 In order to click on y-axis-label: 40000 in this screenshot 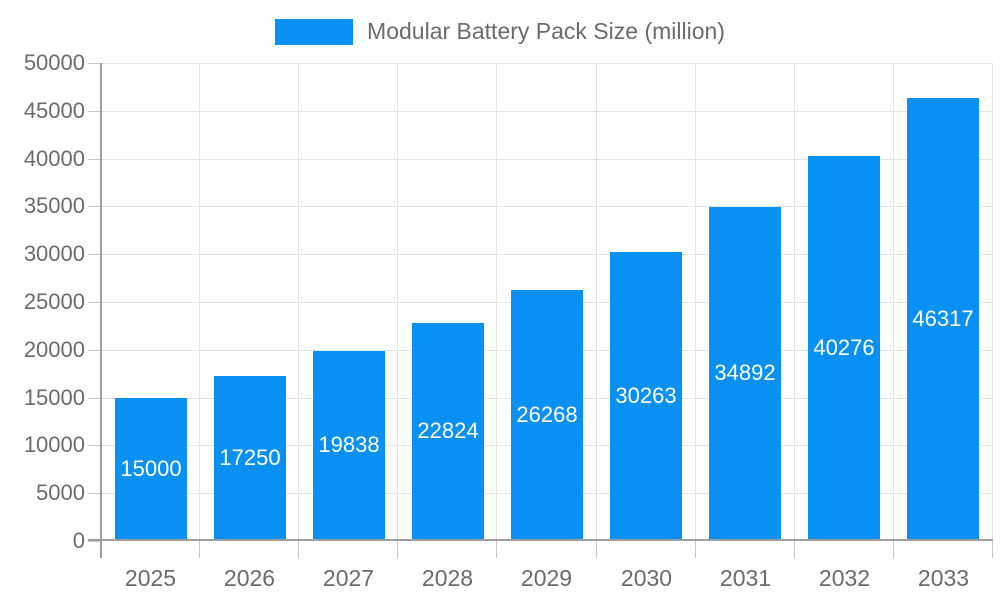, I will do `click(54, 158)`.